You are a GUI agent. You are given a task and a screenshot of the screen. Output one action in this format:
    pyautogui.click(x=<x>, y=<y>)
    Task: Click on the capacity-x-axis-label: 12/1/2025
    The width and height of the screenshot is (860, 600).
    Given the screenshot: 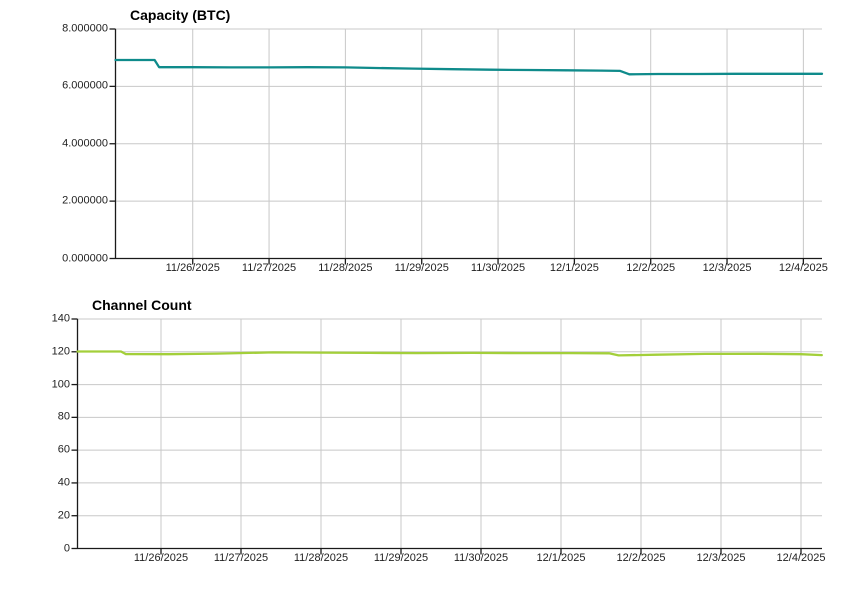 What is the action you would take?
    pyautogui.click(x=574, y=268)
    